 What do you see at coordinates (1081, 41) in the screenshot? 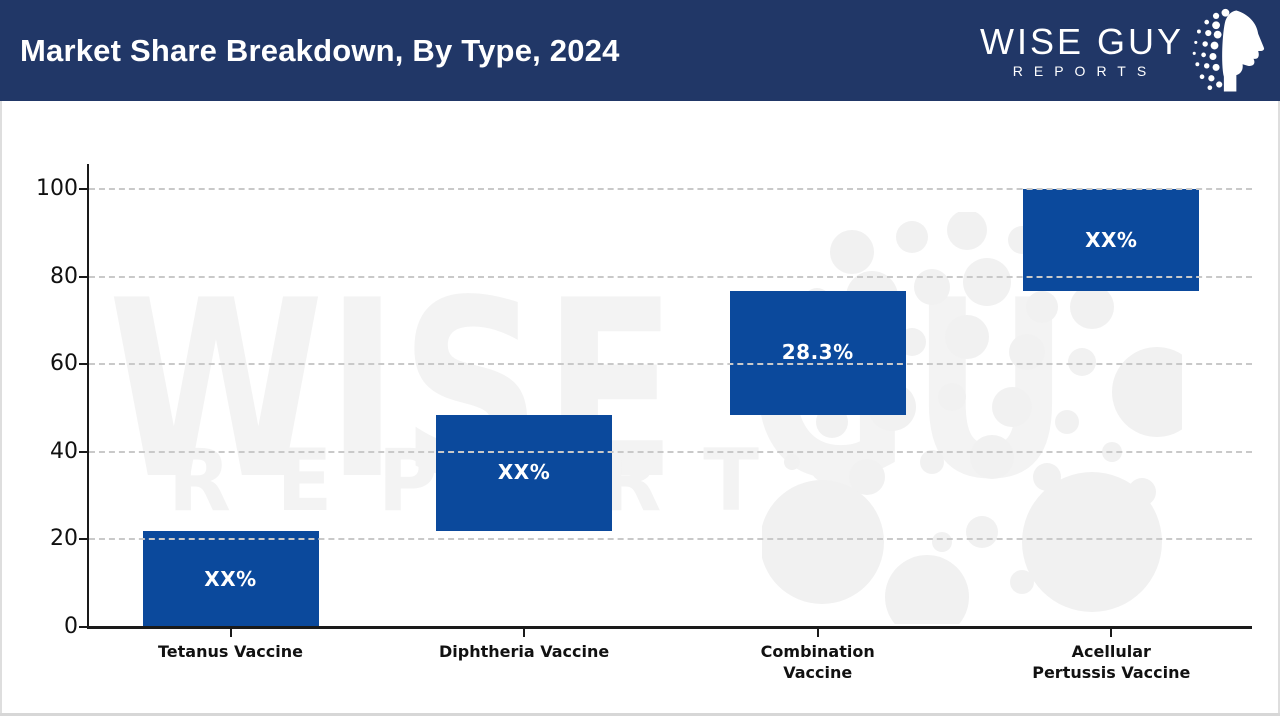
I see `logo-wordmark: WISE GUY` at bounding box center [1081, 41].